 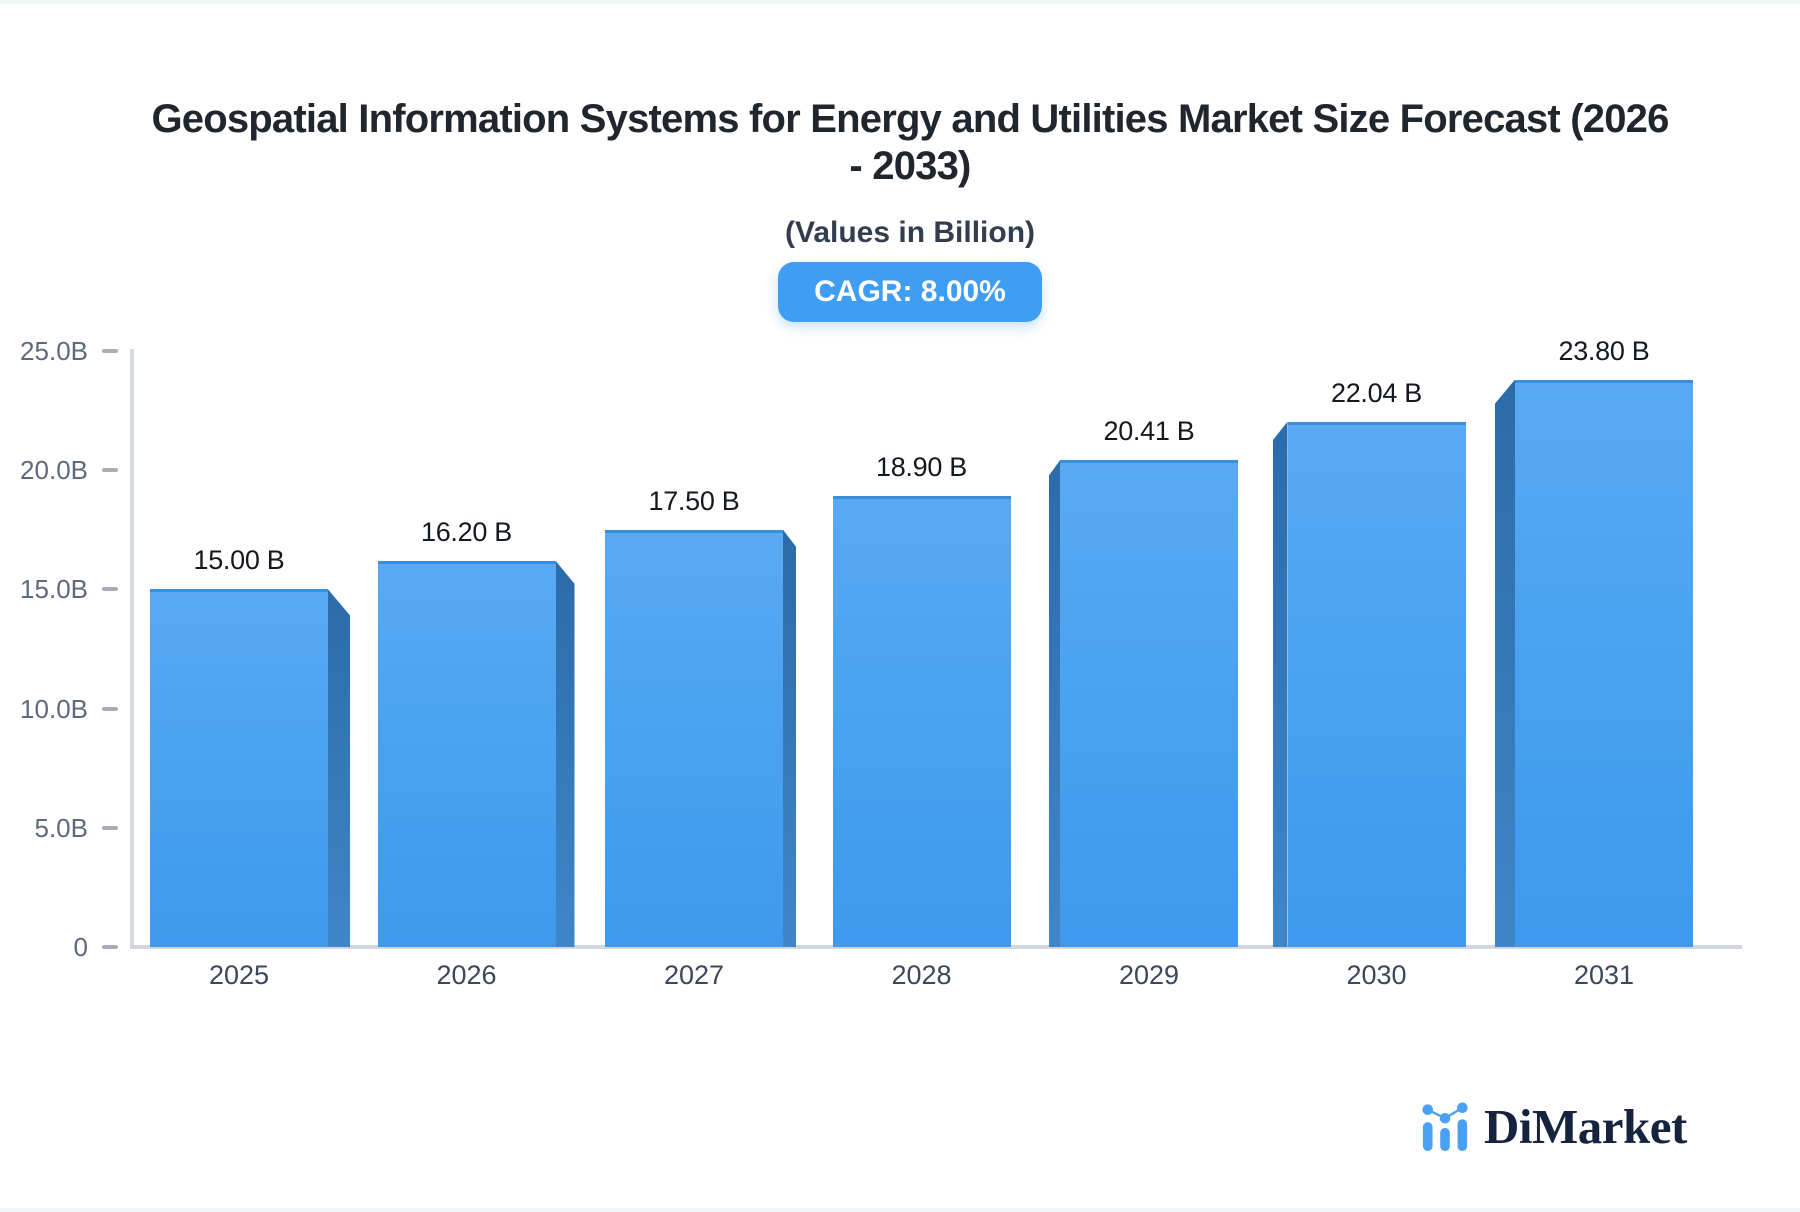 I want to click on bar-2027, so click(x=694, y=738).